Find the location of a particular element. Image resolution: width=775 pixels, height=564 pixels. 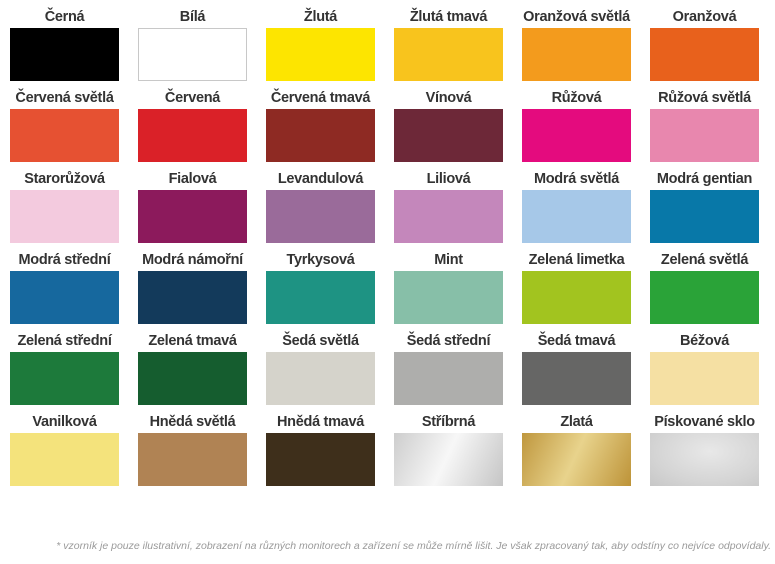

swatch-cell: Vínová is located at coordinates (448, 121).